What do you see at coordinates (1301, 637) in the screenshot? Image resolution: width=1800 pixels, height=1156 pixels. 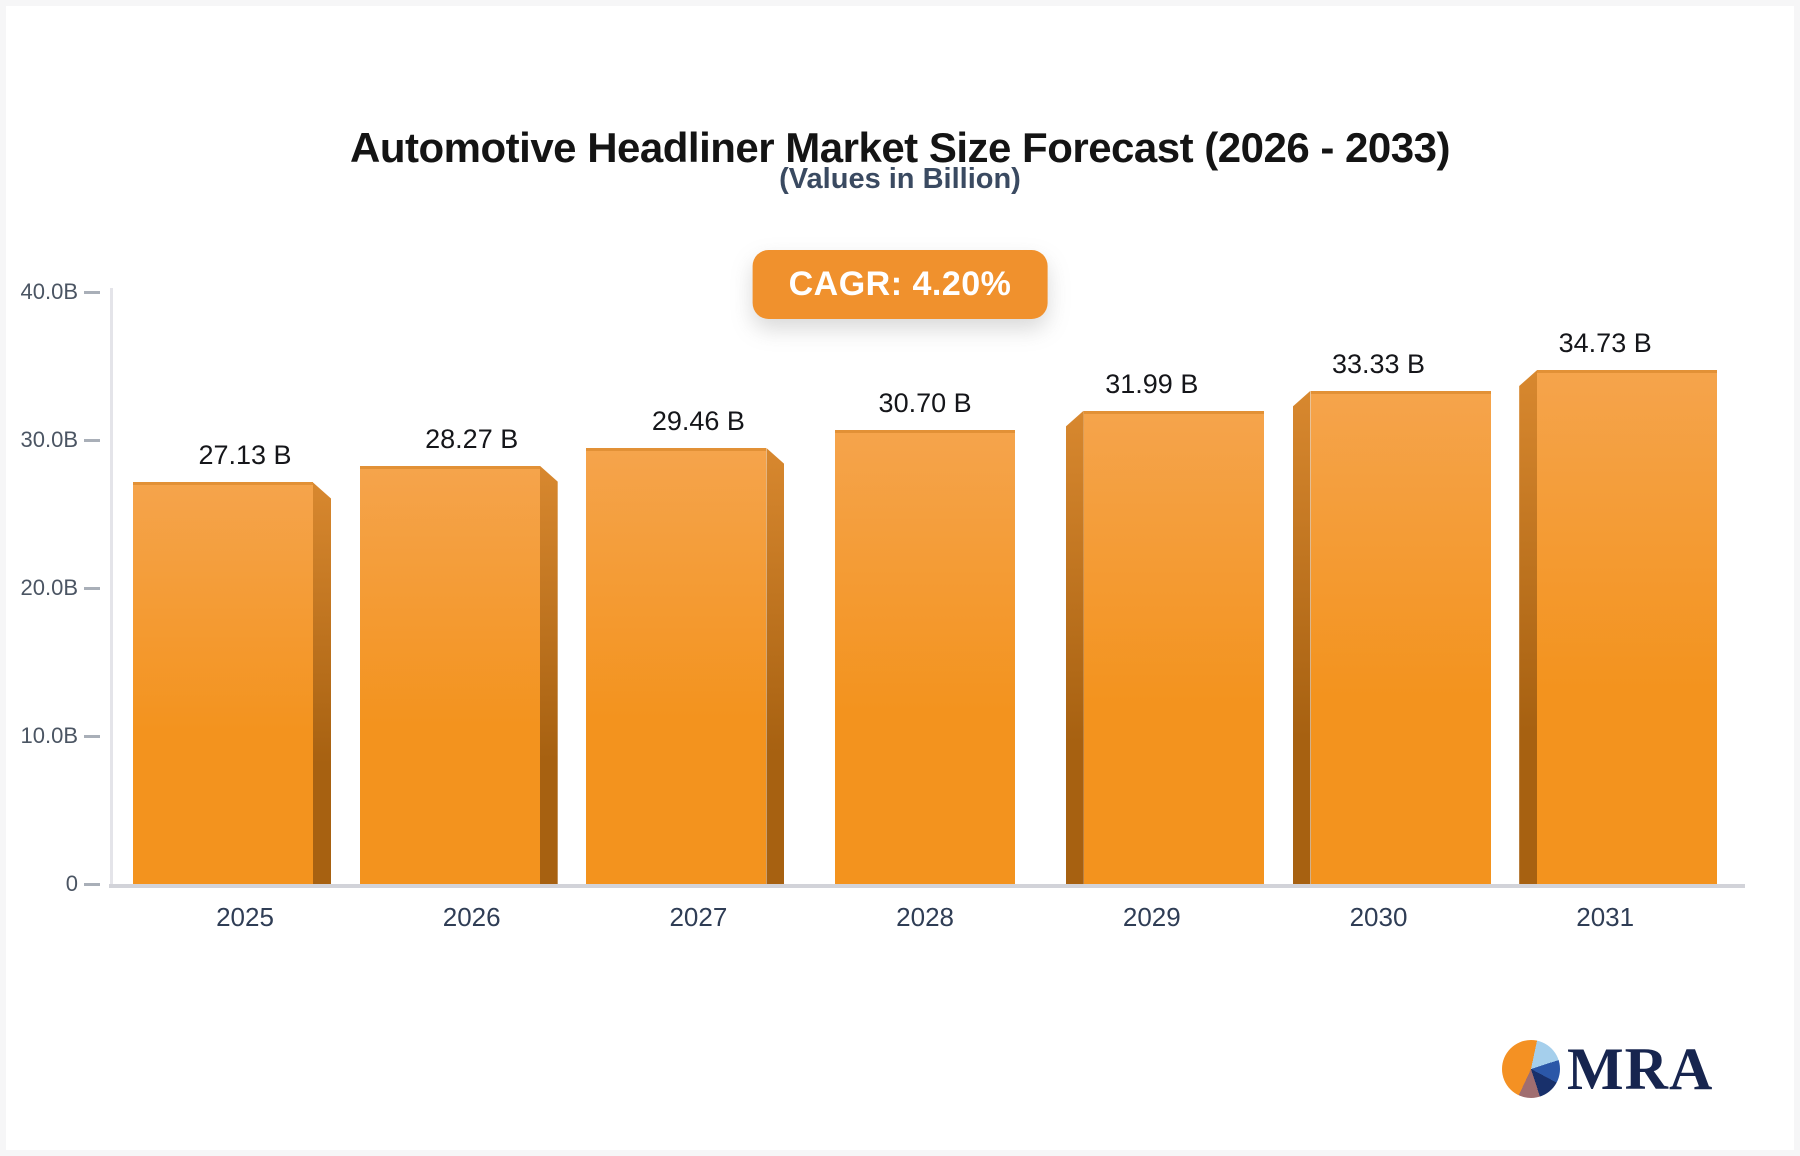 I see `bar-side-2030` at bounding box center [1301, 637].